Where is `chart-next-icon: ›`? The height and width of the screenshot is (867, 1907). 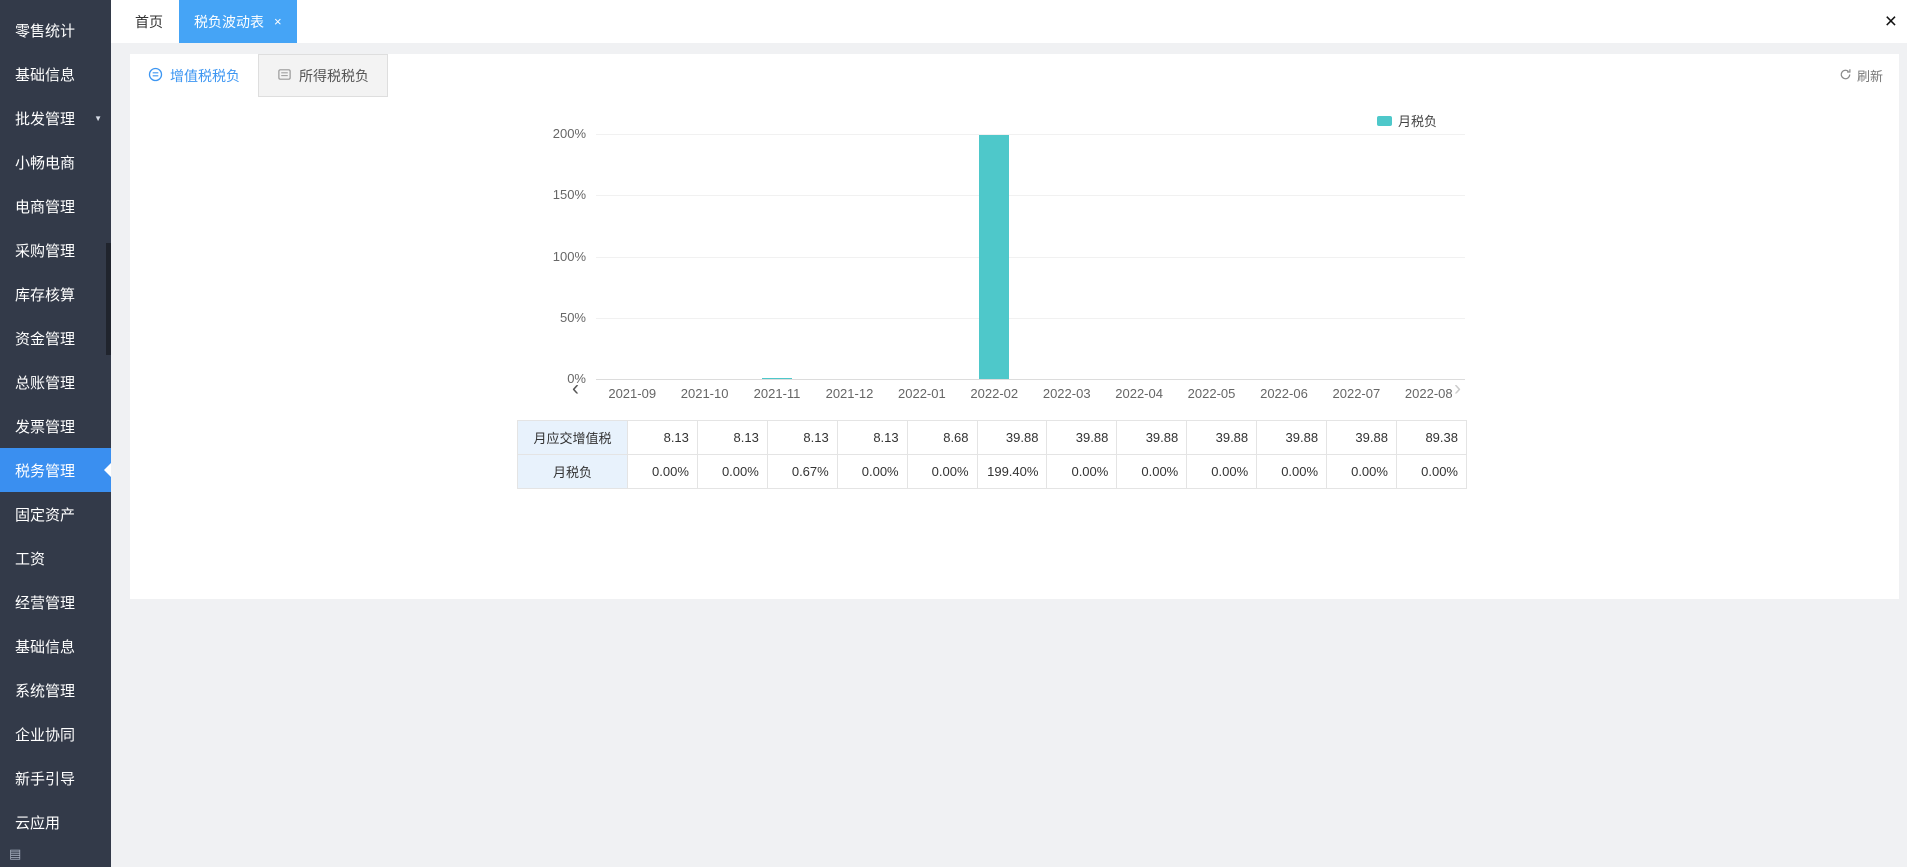 chart-next-icon: › is located at coordinates (1457, 388).